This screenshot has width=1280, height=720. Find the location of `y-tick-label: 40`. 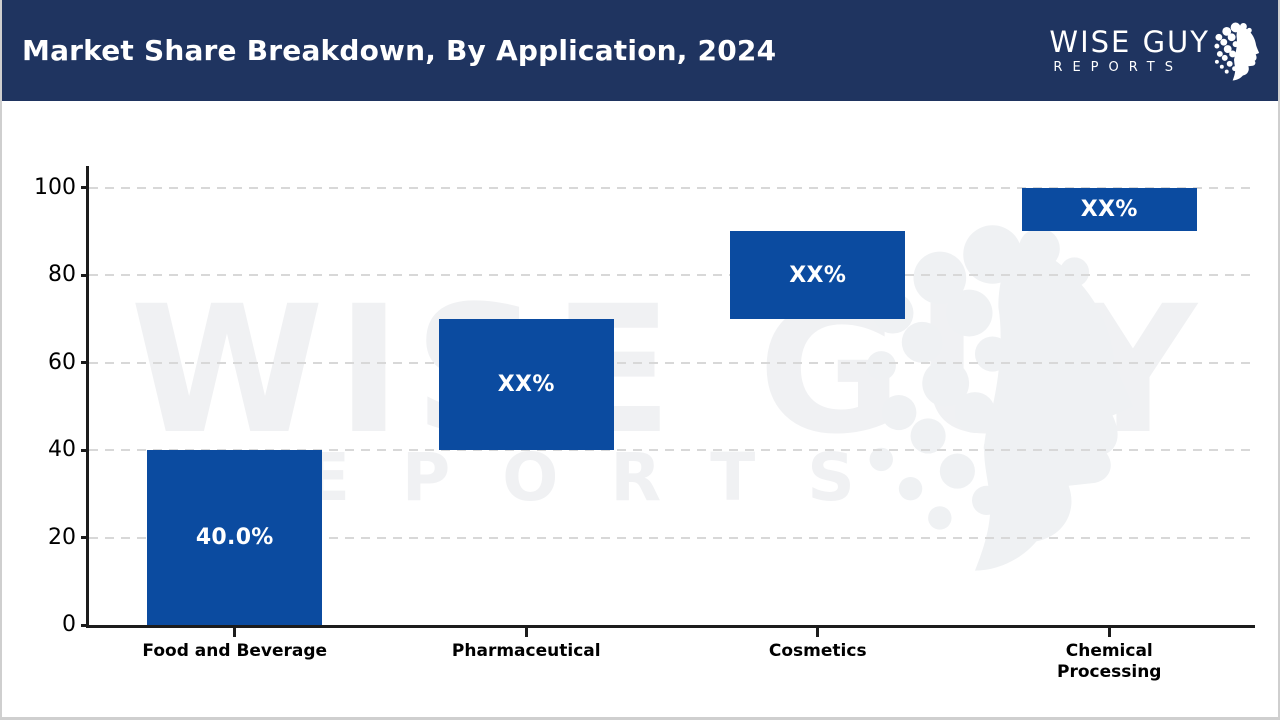

y-tick-label: 40 is located at coordinates (62, 449).